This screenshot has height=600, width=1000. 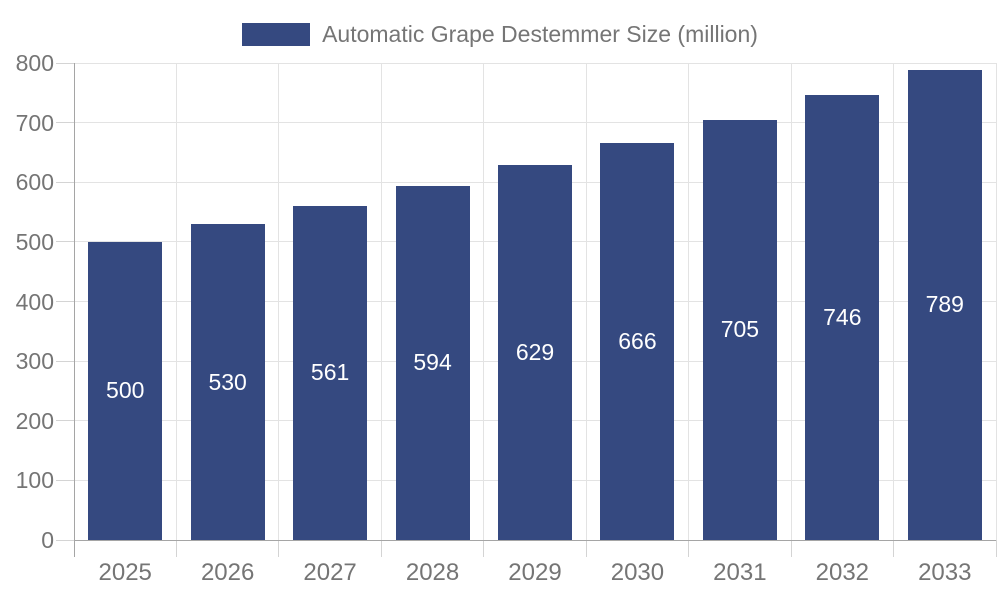 What do you see at coordinates (34, 301) in the screenshot?
I see `y-axis-label: 400` at bounding box center [34, 301].